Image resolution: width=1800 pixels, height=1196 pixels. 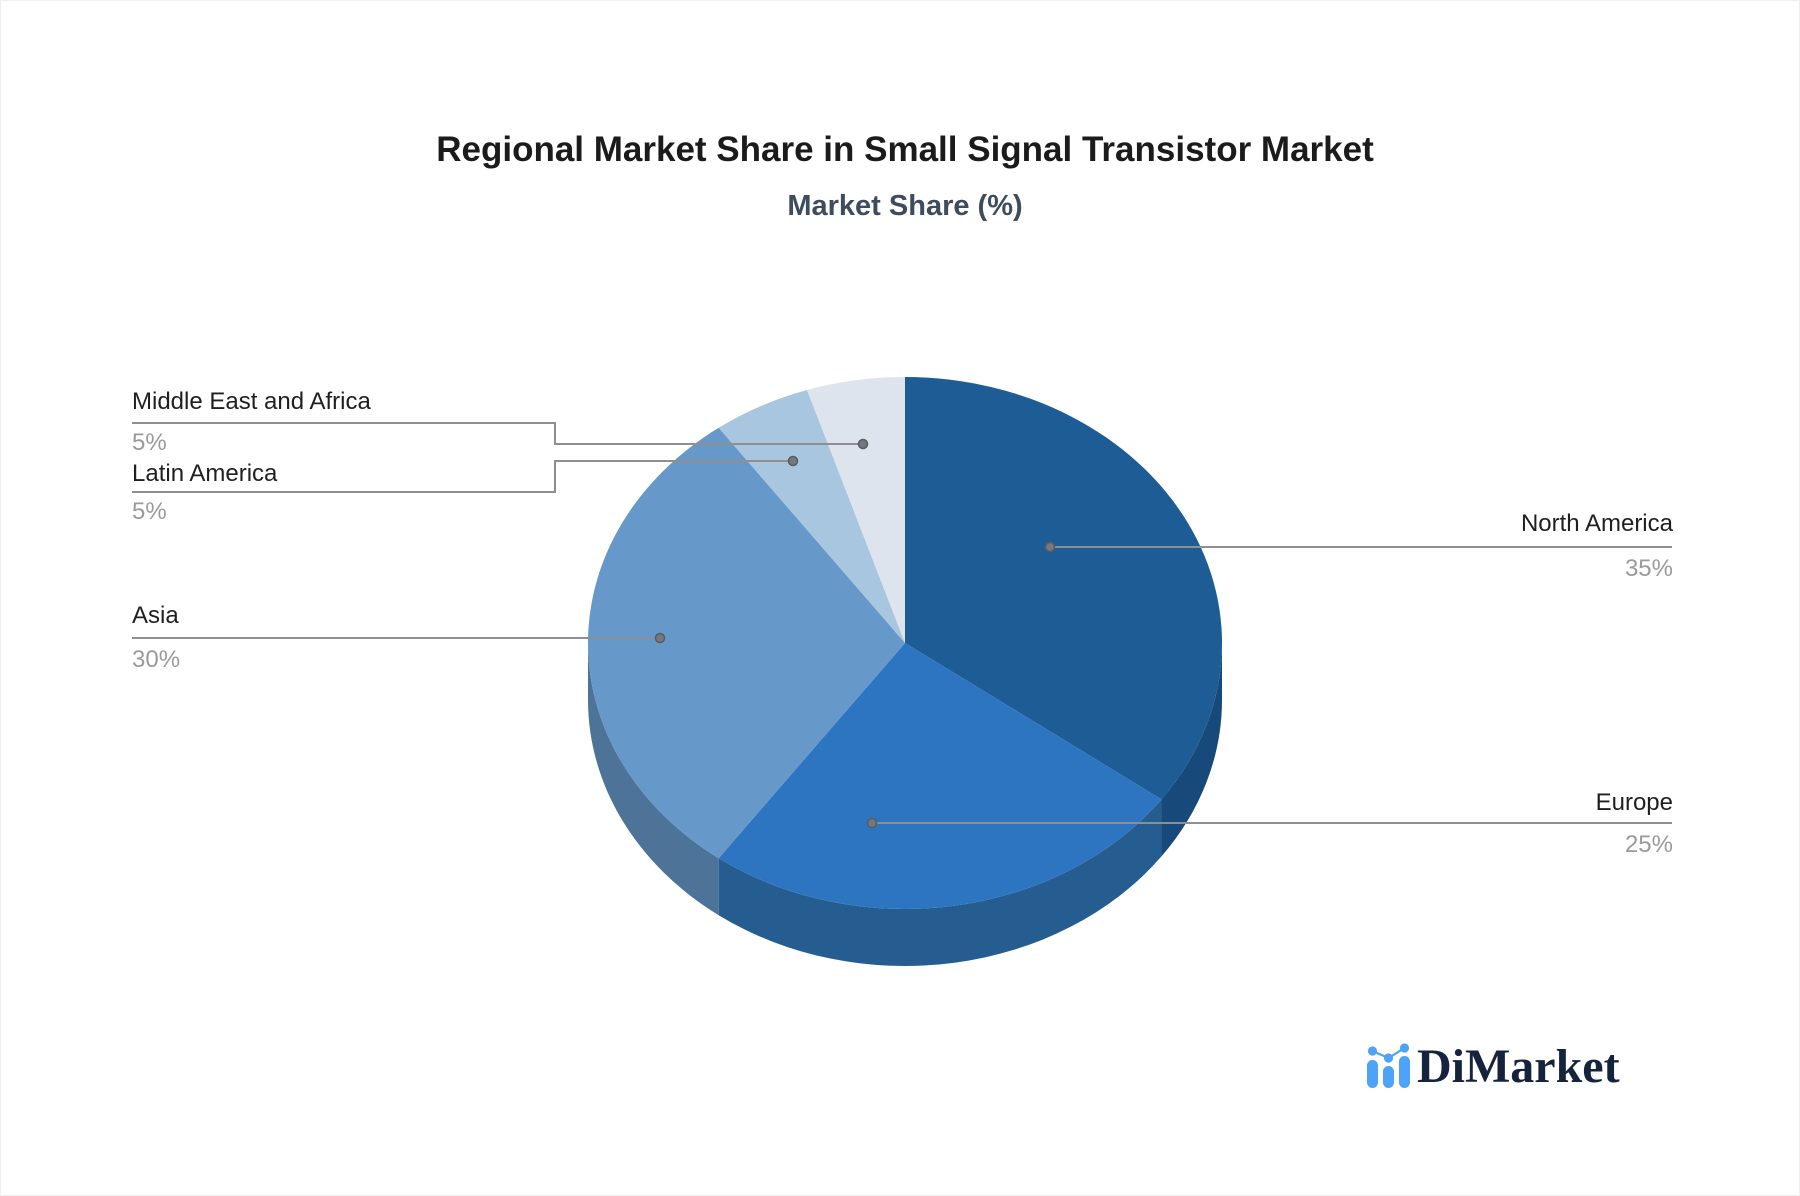 What do you see at coordinates (811, 516) in the screenshot?
I see `pie-slice-latin-america` at bounding box center [811, 516].